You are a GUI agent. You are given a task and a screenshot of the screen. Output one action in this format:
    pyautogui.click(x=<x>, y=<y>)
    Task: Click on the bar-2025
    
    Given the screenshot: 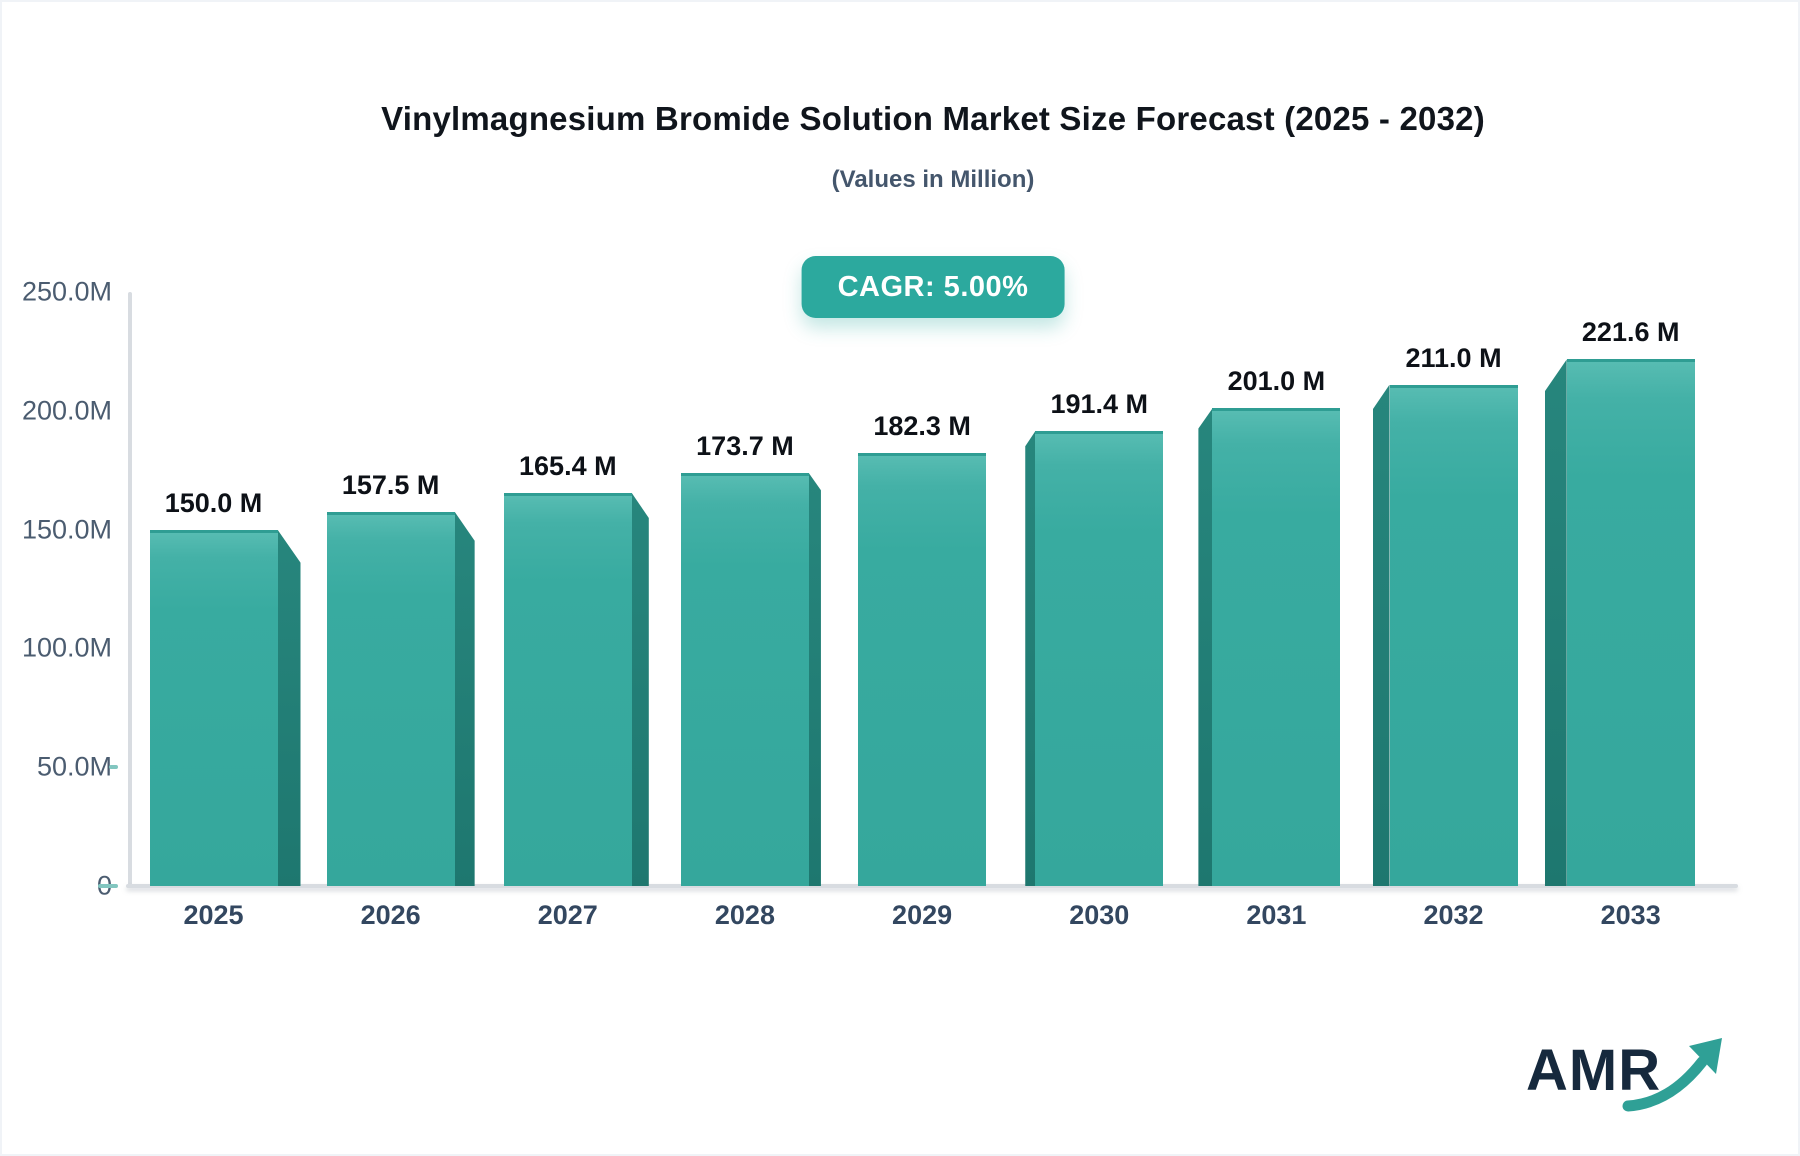 What is the action you would take?
    pyautogui.click(x=225, y=707)
    